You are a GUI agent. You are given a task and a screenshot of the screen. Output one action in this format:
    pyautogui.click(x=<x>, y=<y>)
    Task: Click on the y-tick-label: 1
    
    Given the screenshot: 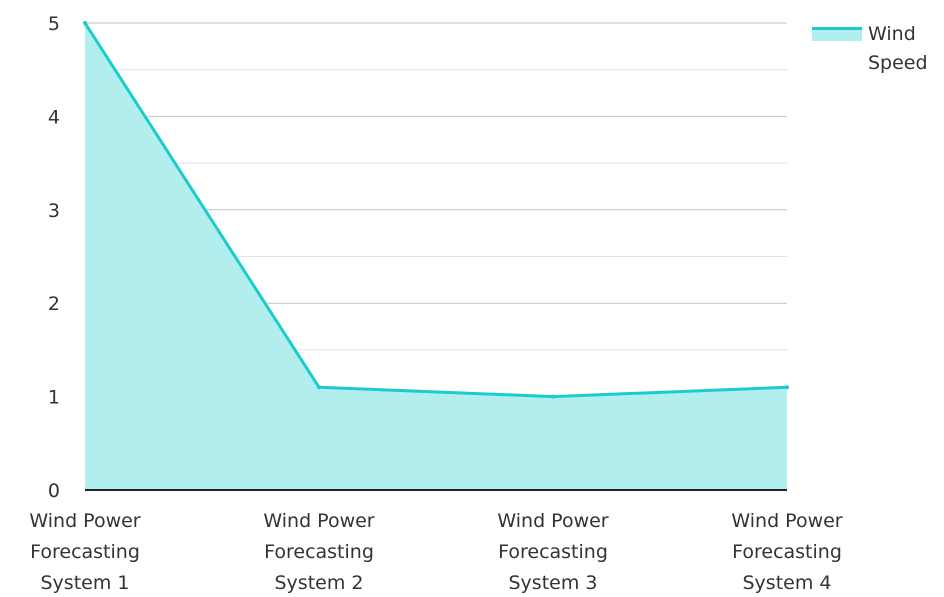 What is the action you would take?
    pyautogui.click(x=54, y=398)
    